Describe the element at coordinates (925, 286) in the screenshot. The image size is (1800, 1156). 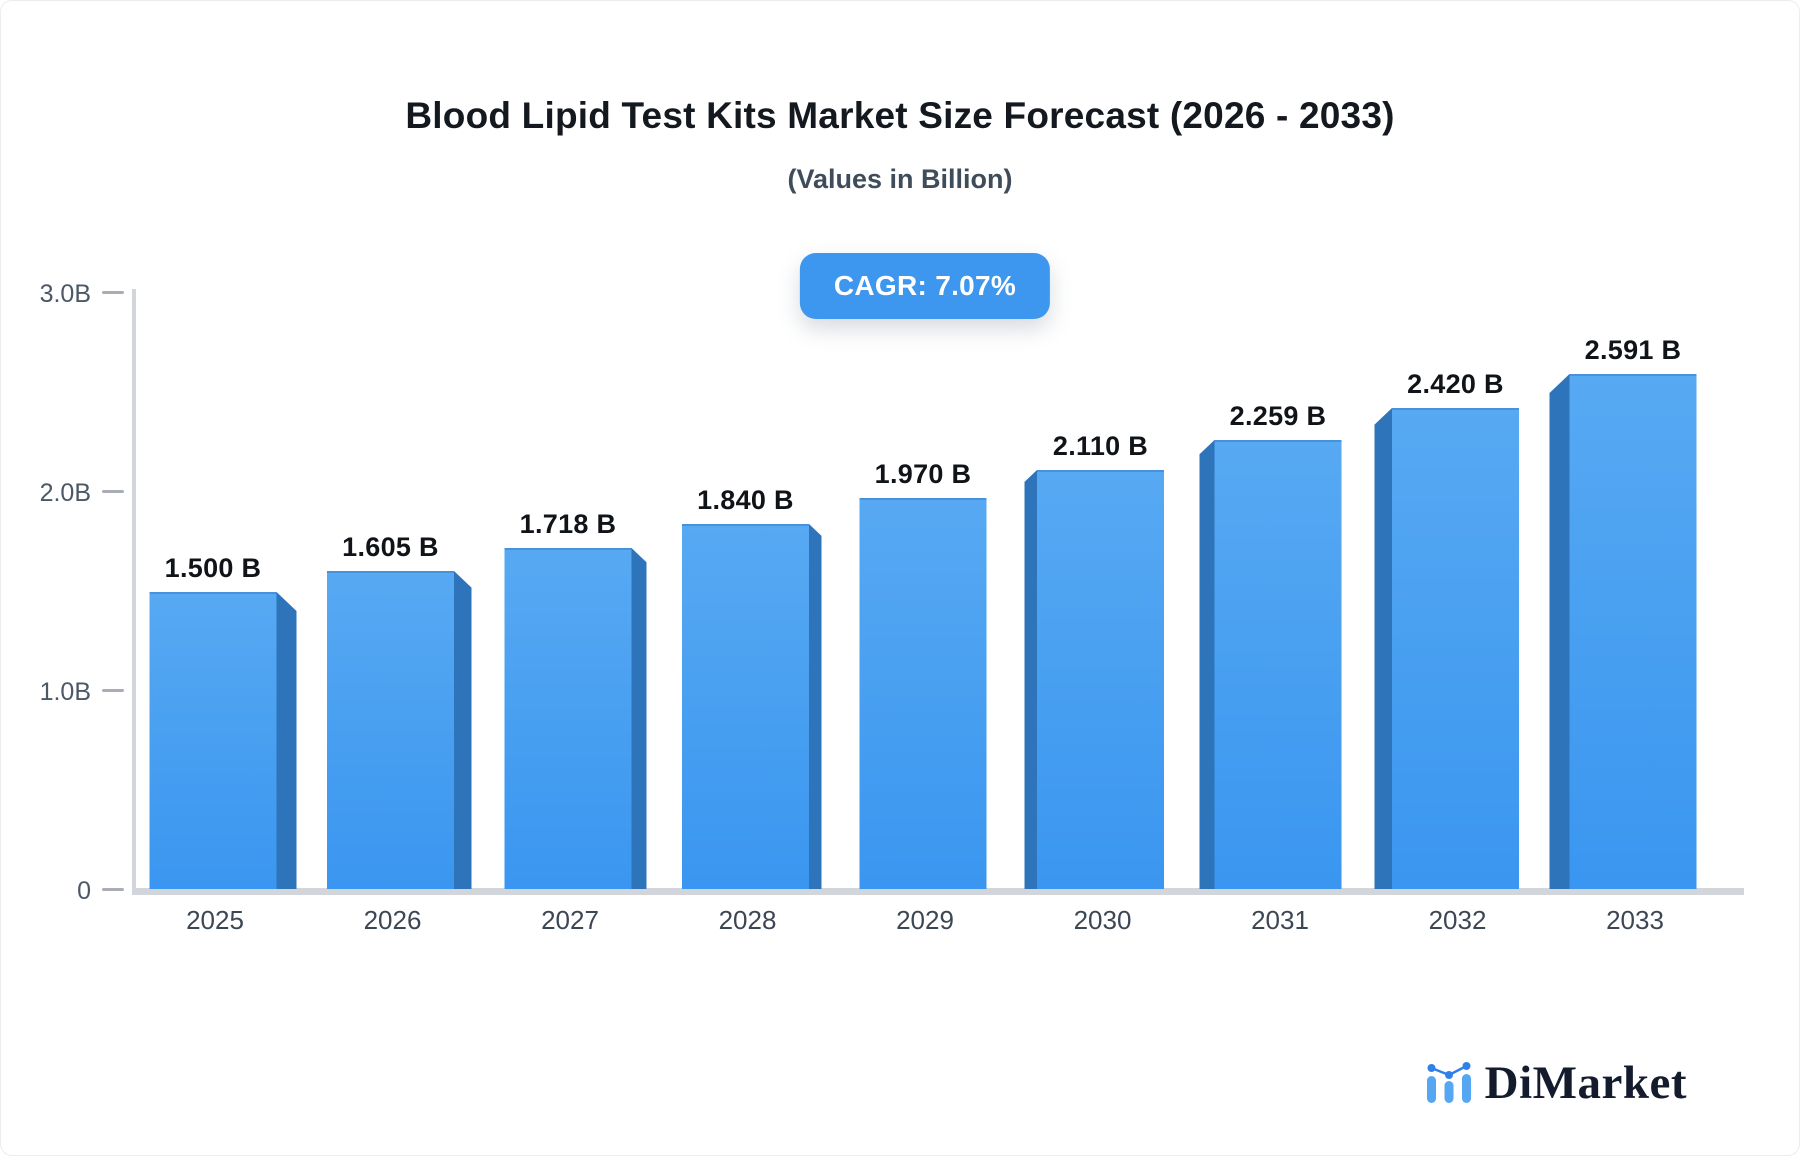
I see `cagr-badge: CAGR: 7.07%` at that location.